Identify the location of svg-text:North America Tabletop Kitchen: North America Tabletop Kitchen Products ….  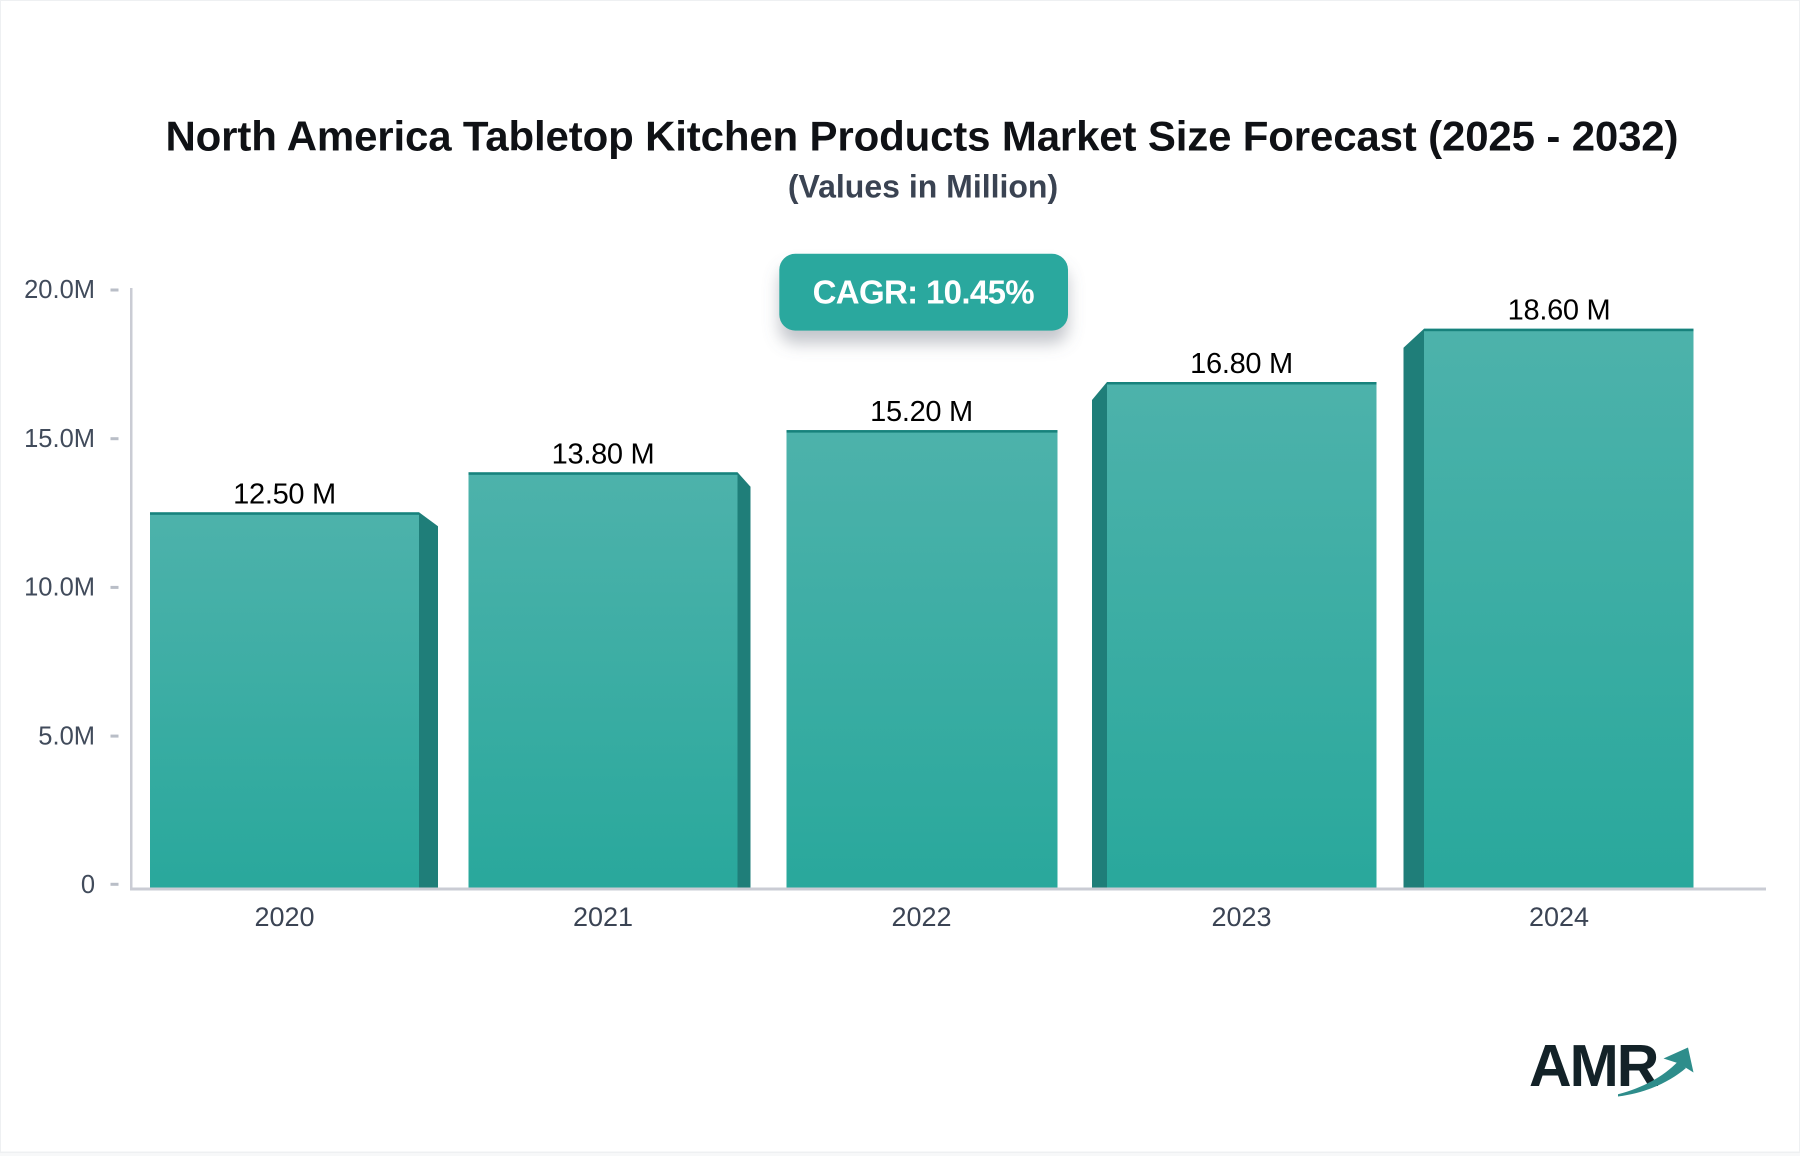
(922, 135).